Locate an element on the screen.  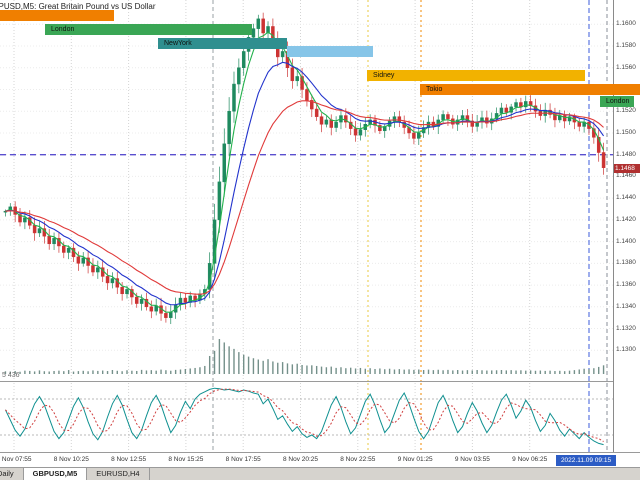
price-tick-label: 1.1560 is located at coordinates (626, 67).